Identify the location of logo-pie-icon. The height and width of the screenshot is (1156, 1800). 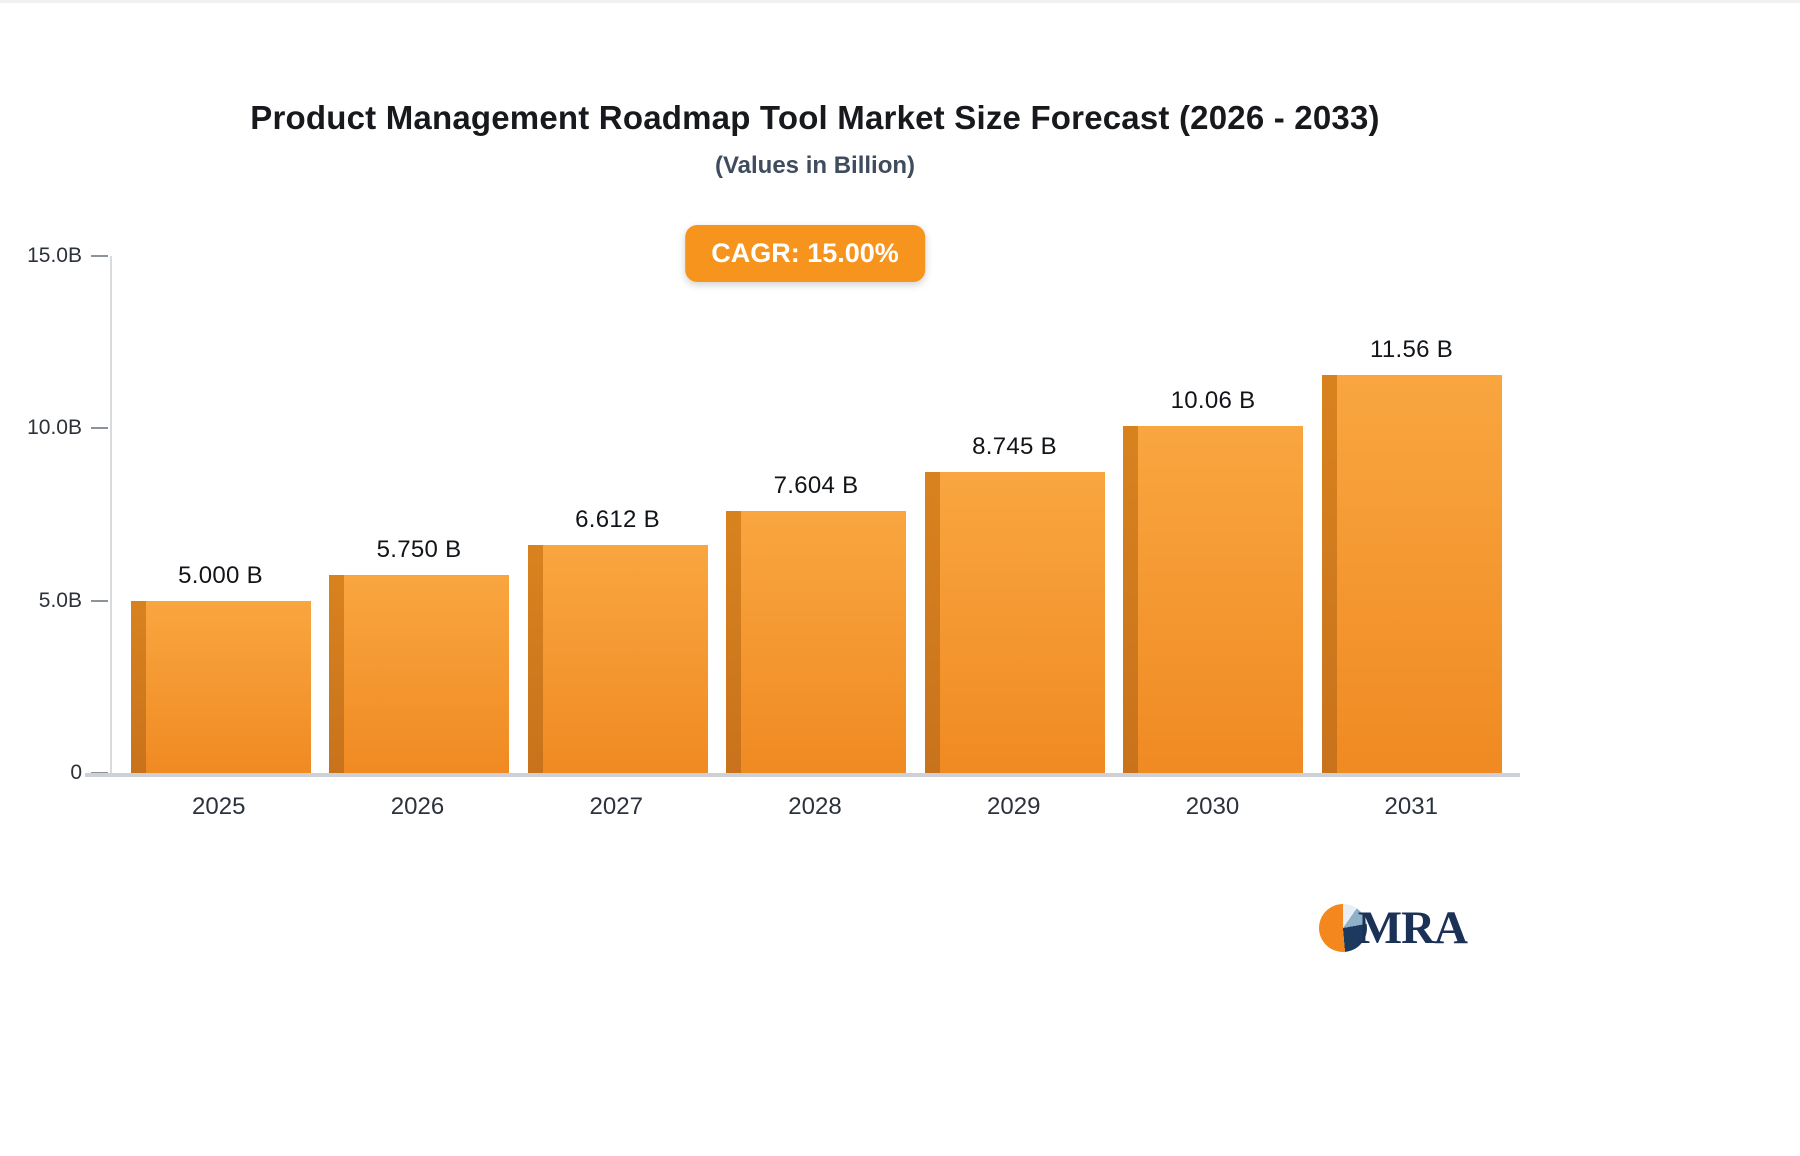
(1342, 928).